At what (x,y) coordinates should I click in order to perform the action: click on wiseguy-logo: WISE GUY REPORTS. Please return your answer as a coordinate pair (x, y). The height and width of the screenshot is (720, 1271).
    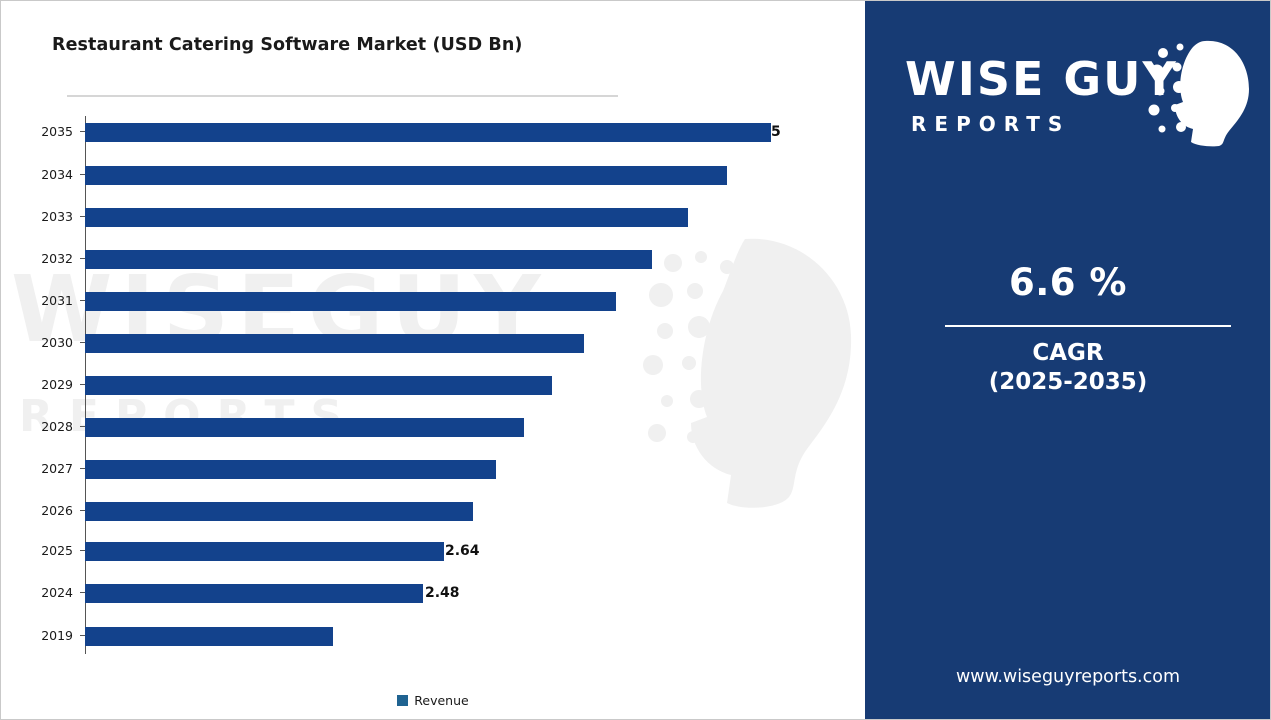
    Looking at the image, I should click on (1077, 93).